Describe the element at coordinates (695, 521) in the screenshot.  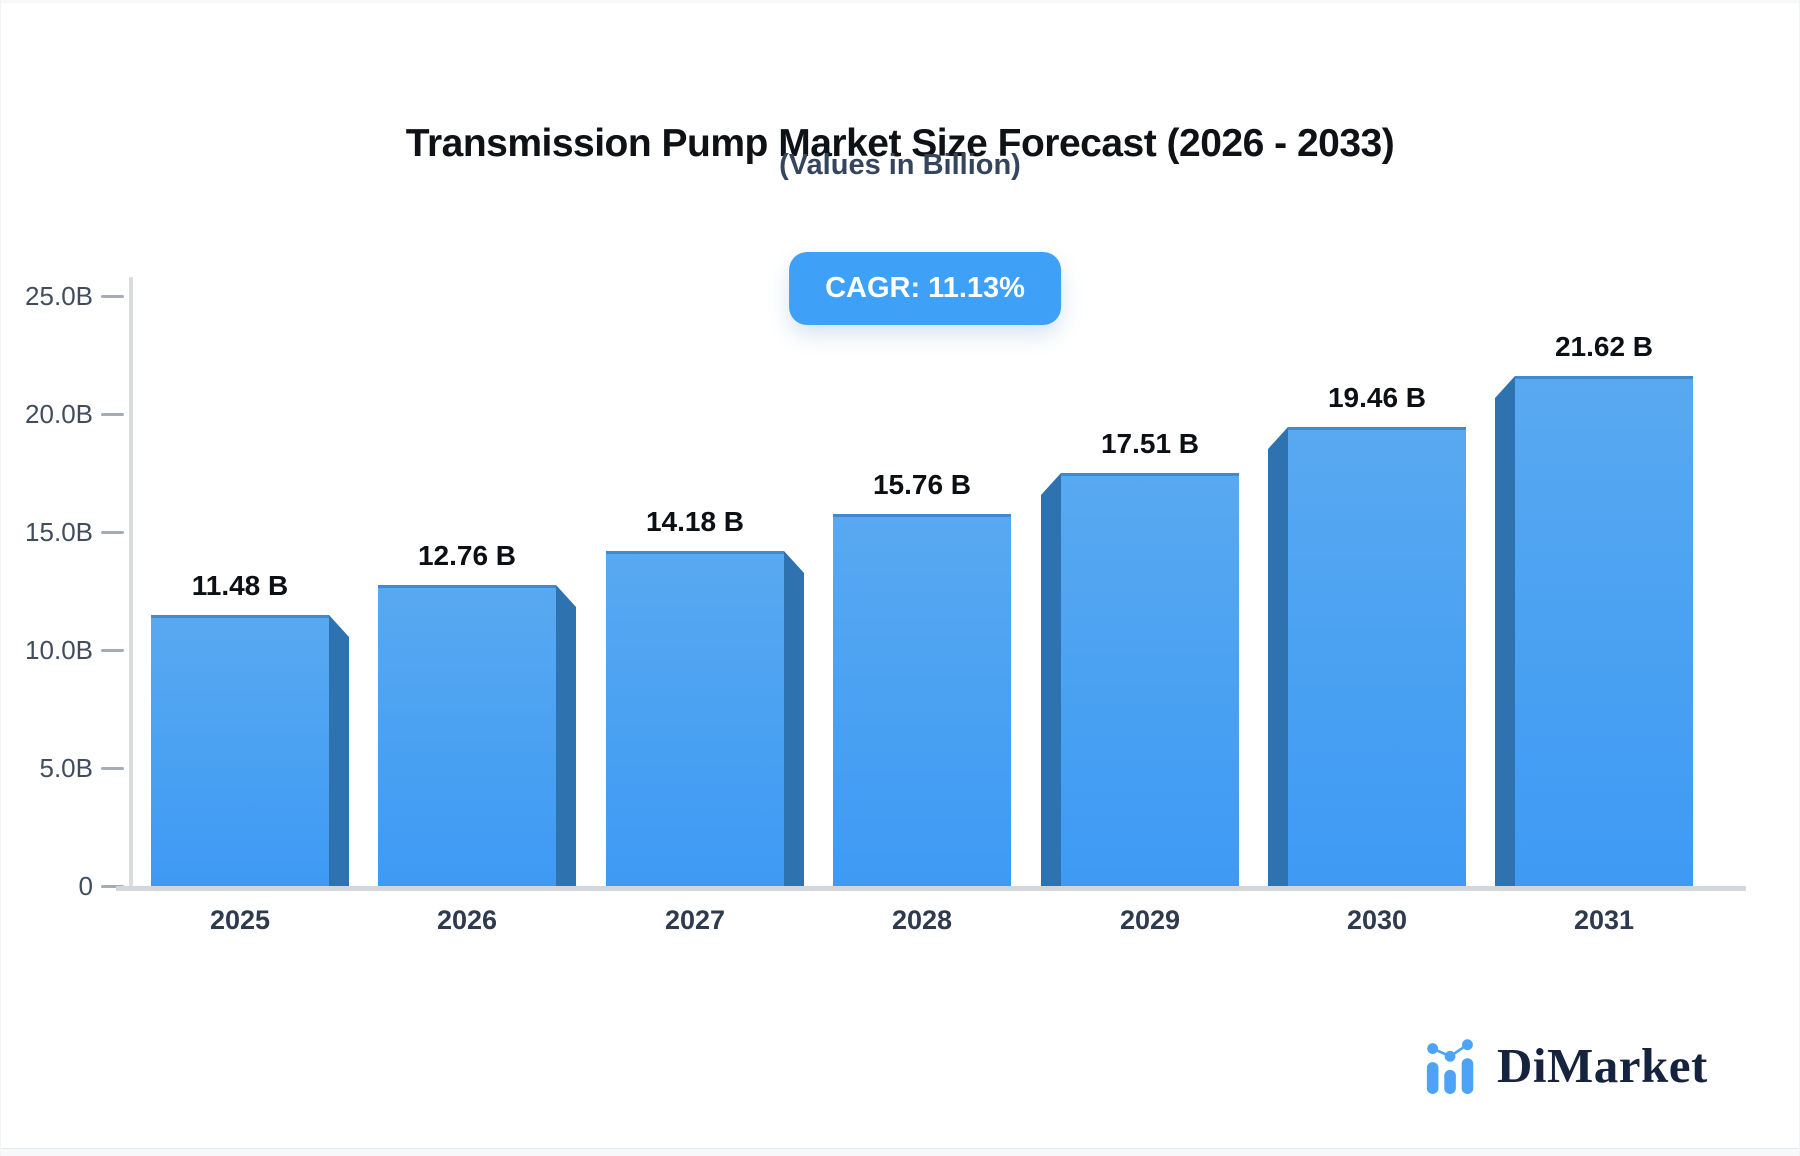
I see `bar-value-label: 14.18 B` at that location.